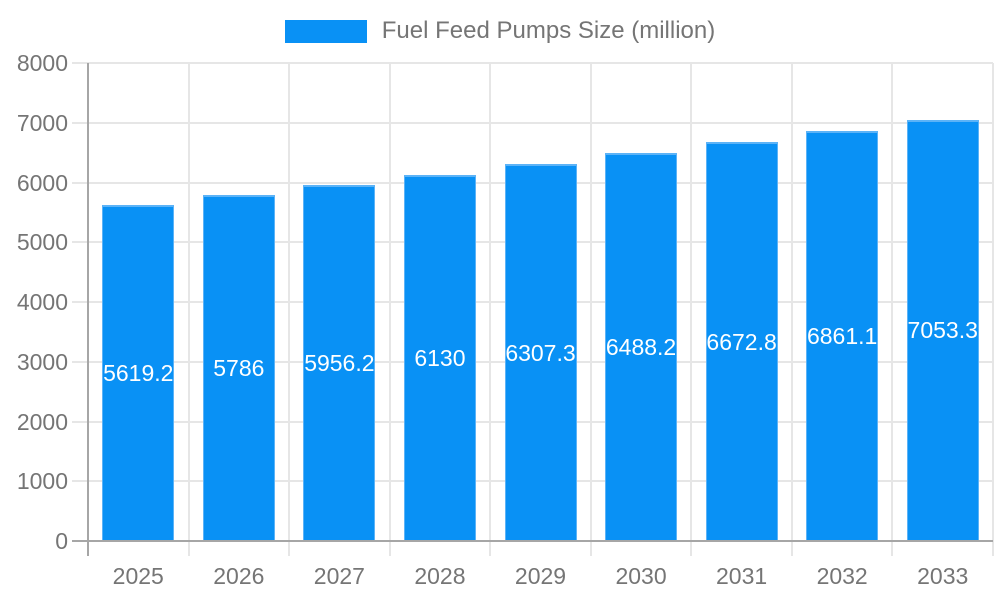 The image size is (1000, 600). What do you see at coordinates (42, 361) in the screenshot?
I see `y-tick-label: 3000` at bounding box center [42, 361].